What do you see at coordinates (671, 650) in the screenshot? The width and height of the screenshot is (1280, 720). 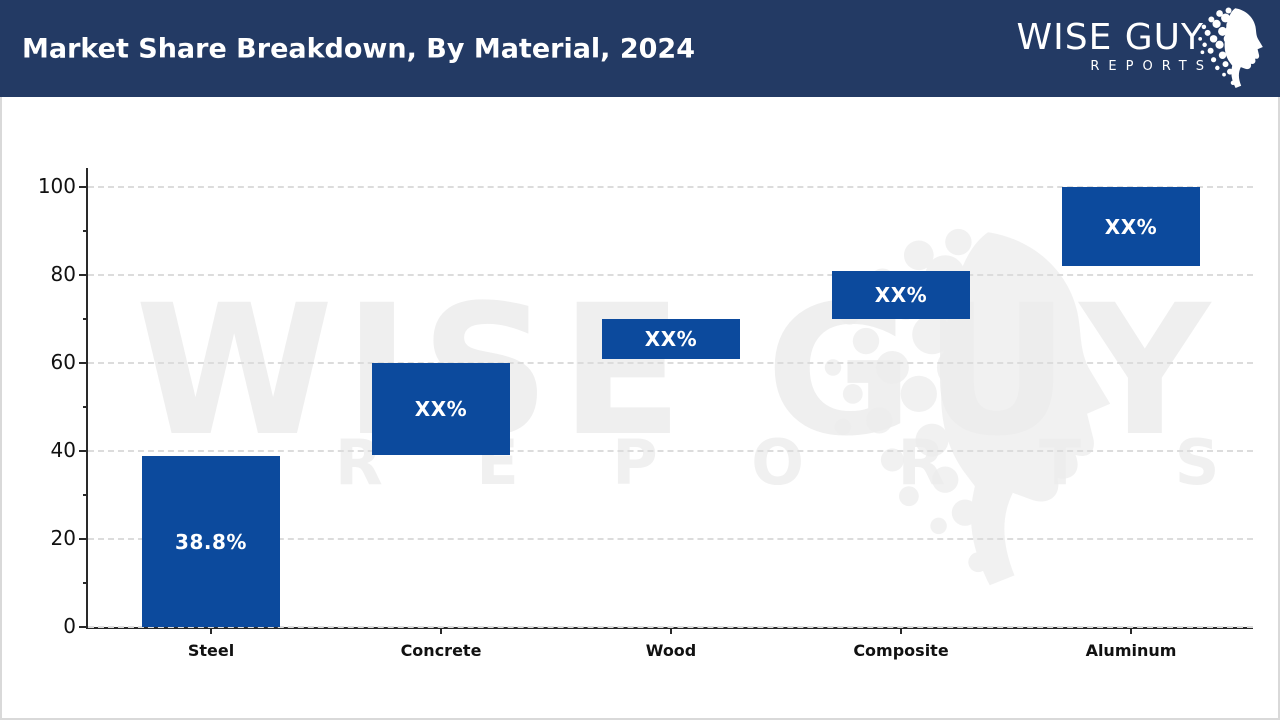 I see `x-category-label: Wood` at bounding box center [671, 650].